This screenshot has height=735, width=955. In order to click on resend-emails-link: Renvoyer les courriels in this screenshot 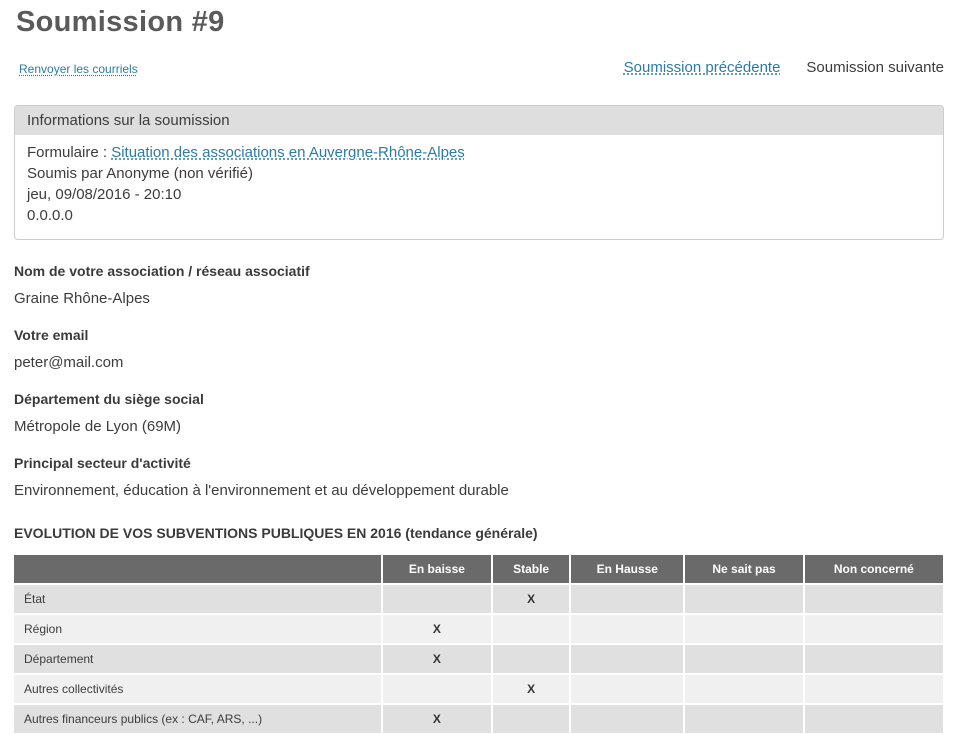, I will do `click(78, 69)`.